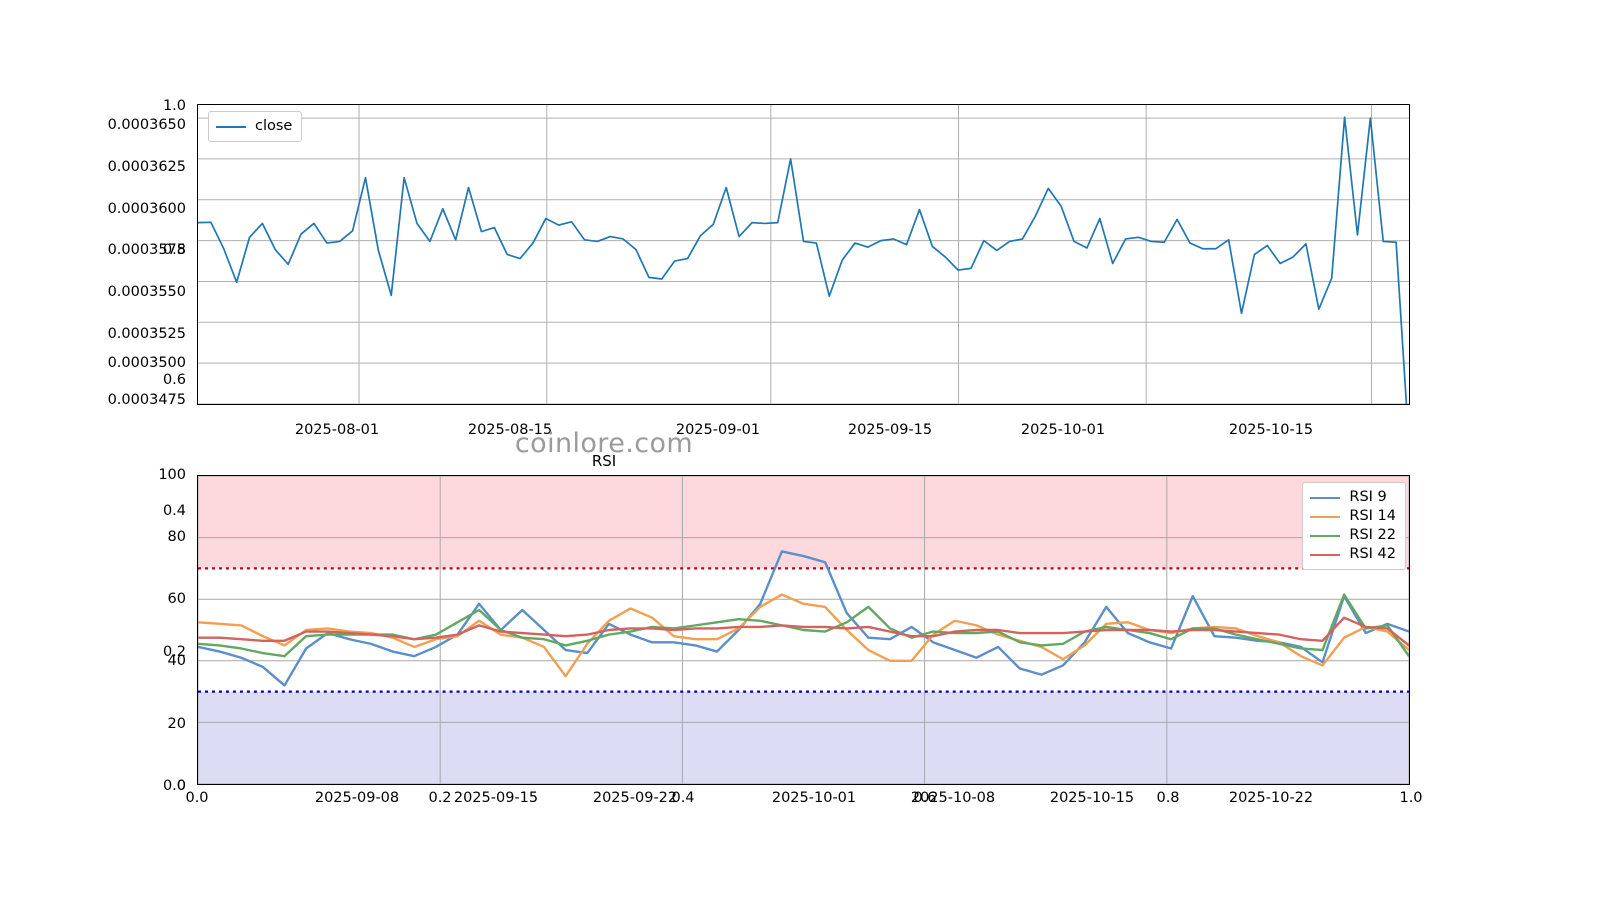 This screenshot has height=900, width=1600. I want to click on legend-label: RSI 42, so click(1372, 554).